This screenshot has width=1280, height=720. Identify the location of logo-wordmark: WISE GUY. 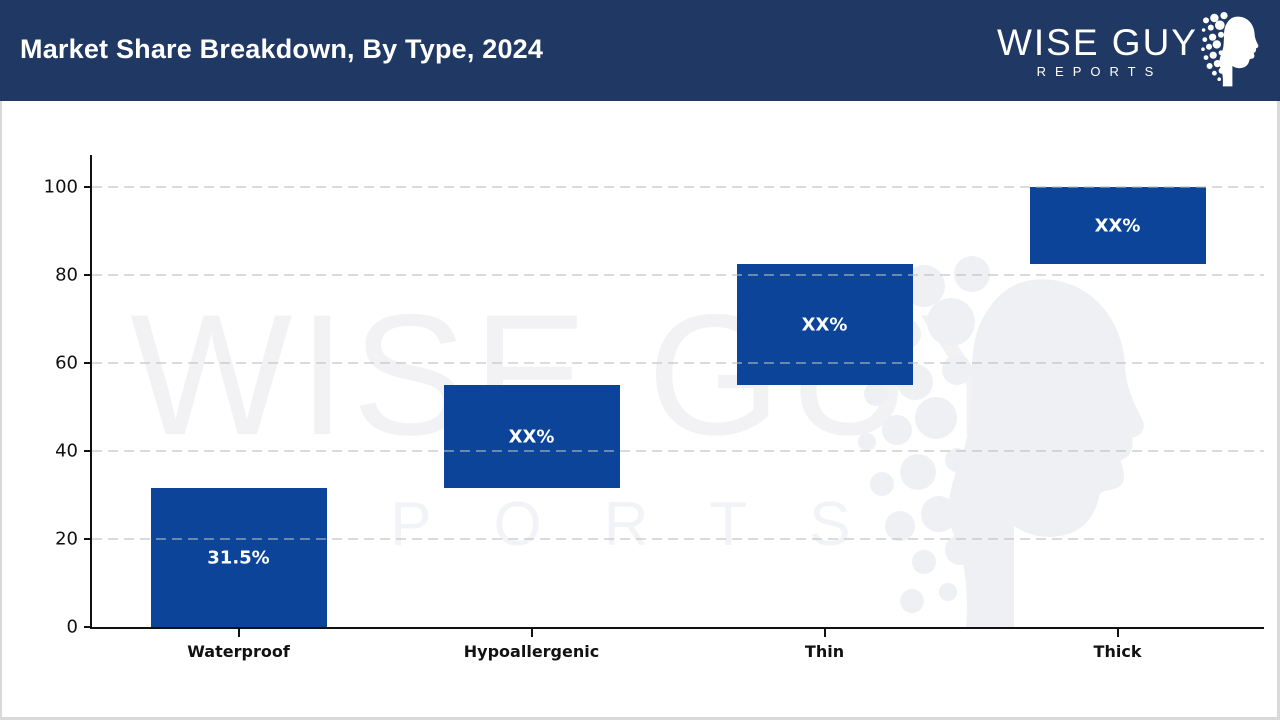
(1097, 42).